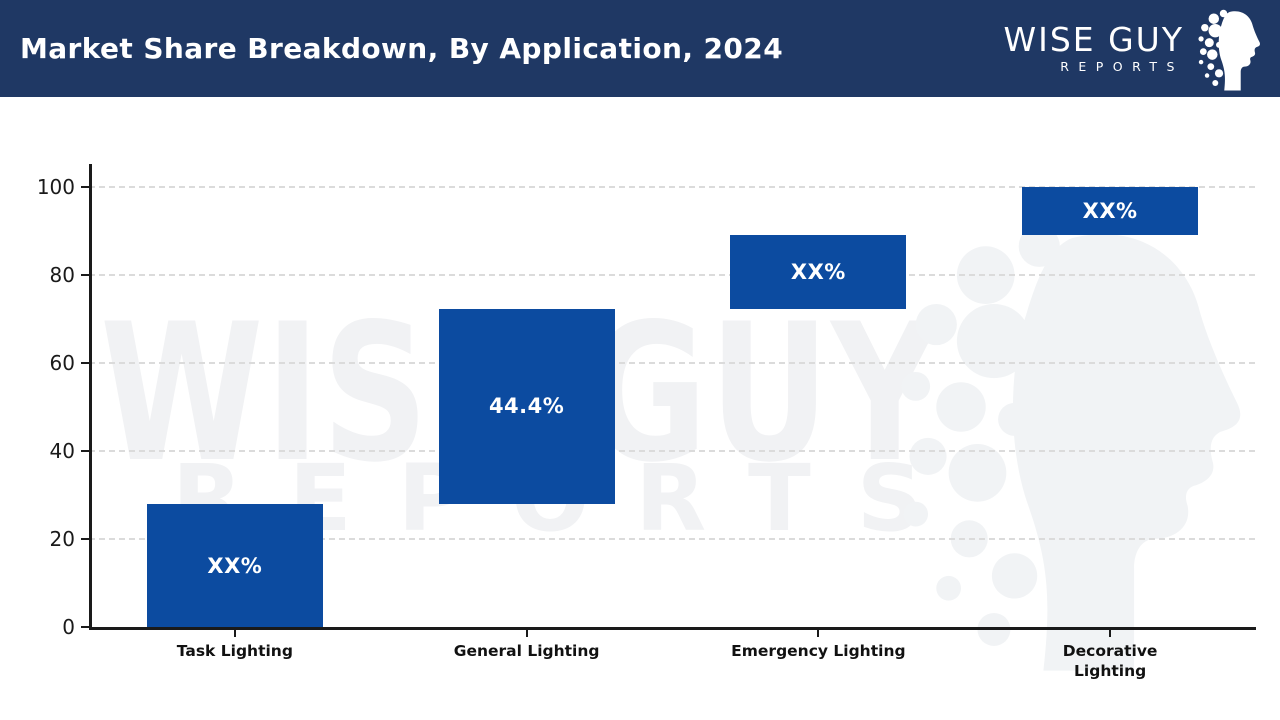 The image size is (1280, 720). Describe the element at coordinates (234, 633) in the screenshot. I see `x-tick-task-lighting` at that location.